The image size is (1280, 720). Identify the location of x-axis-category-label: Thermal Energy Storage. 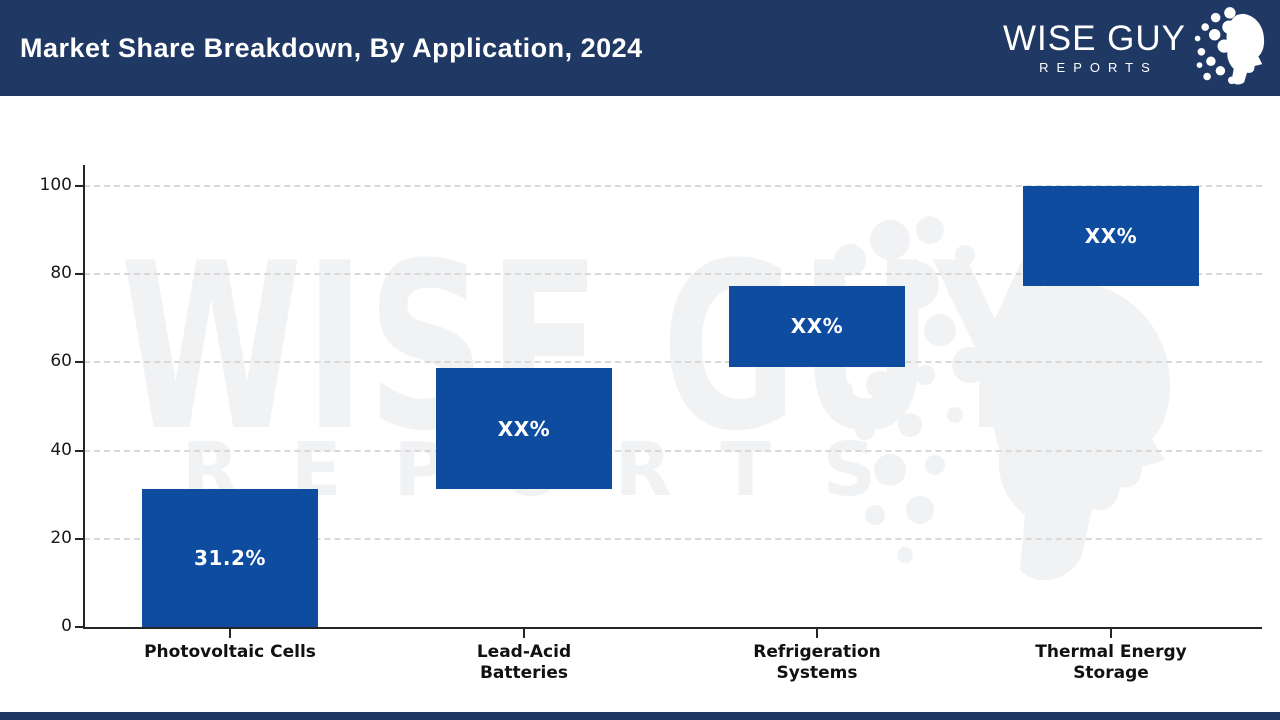
(1111, 662).